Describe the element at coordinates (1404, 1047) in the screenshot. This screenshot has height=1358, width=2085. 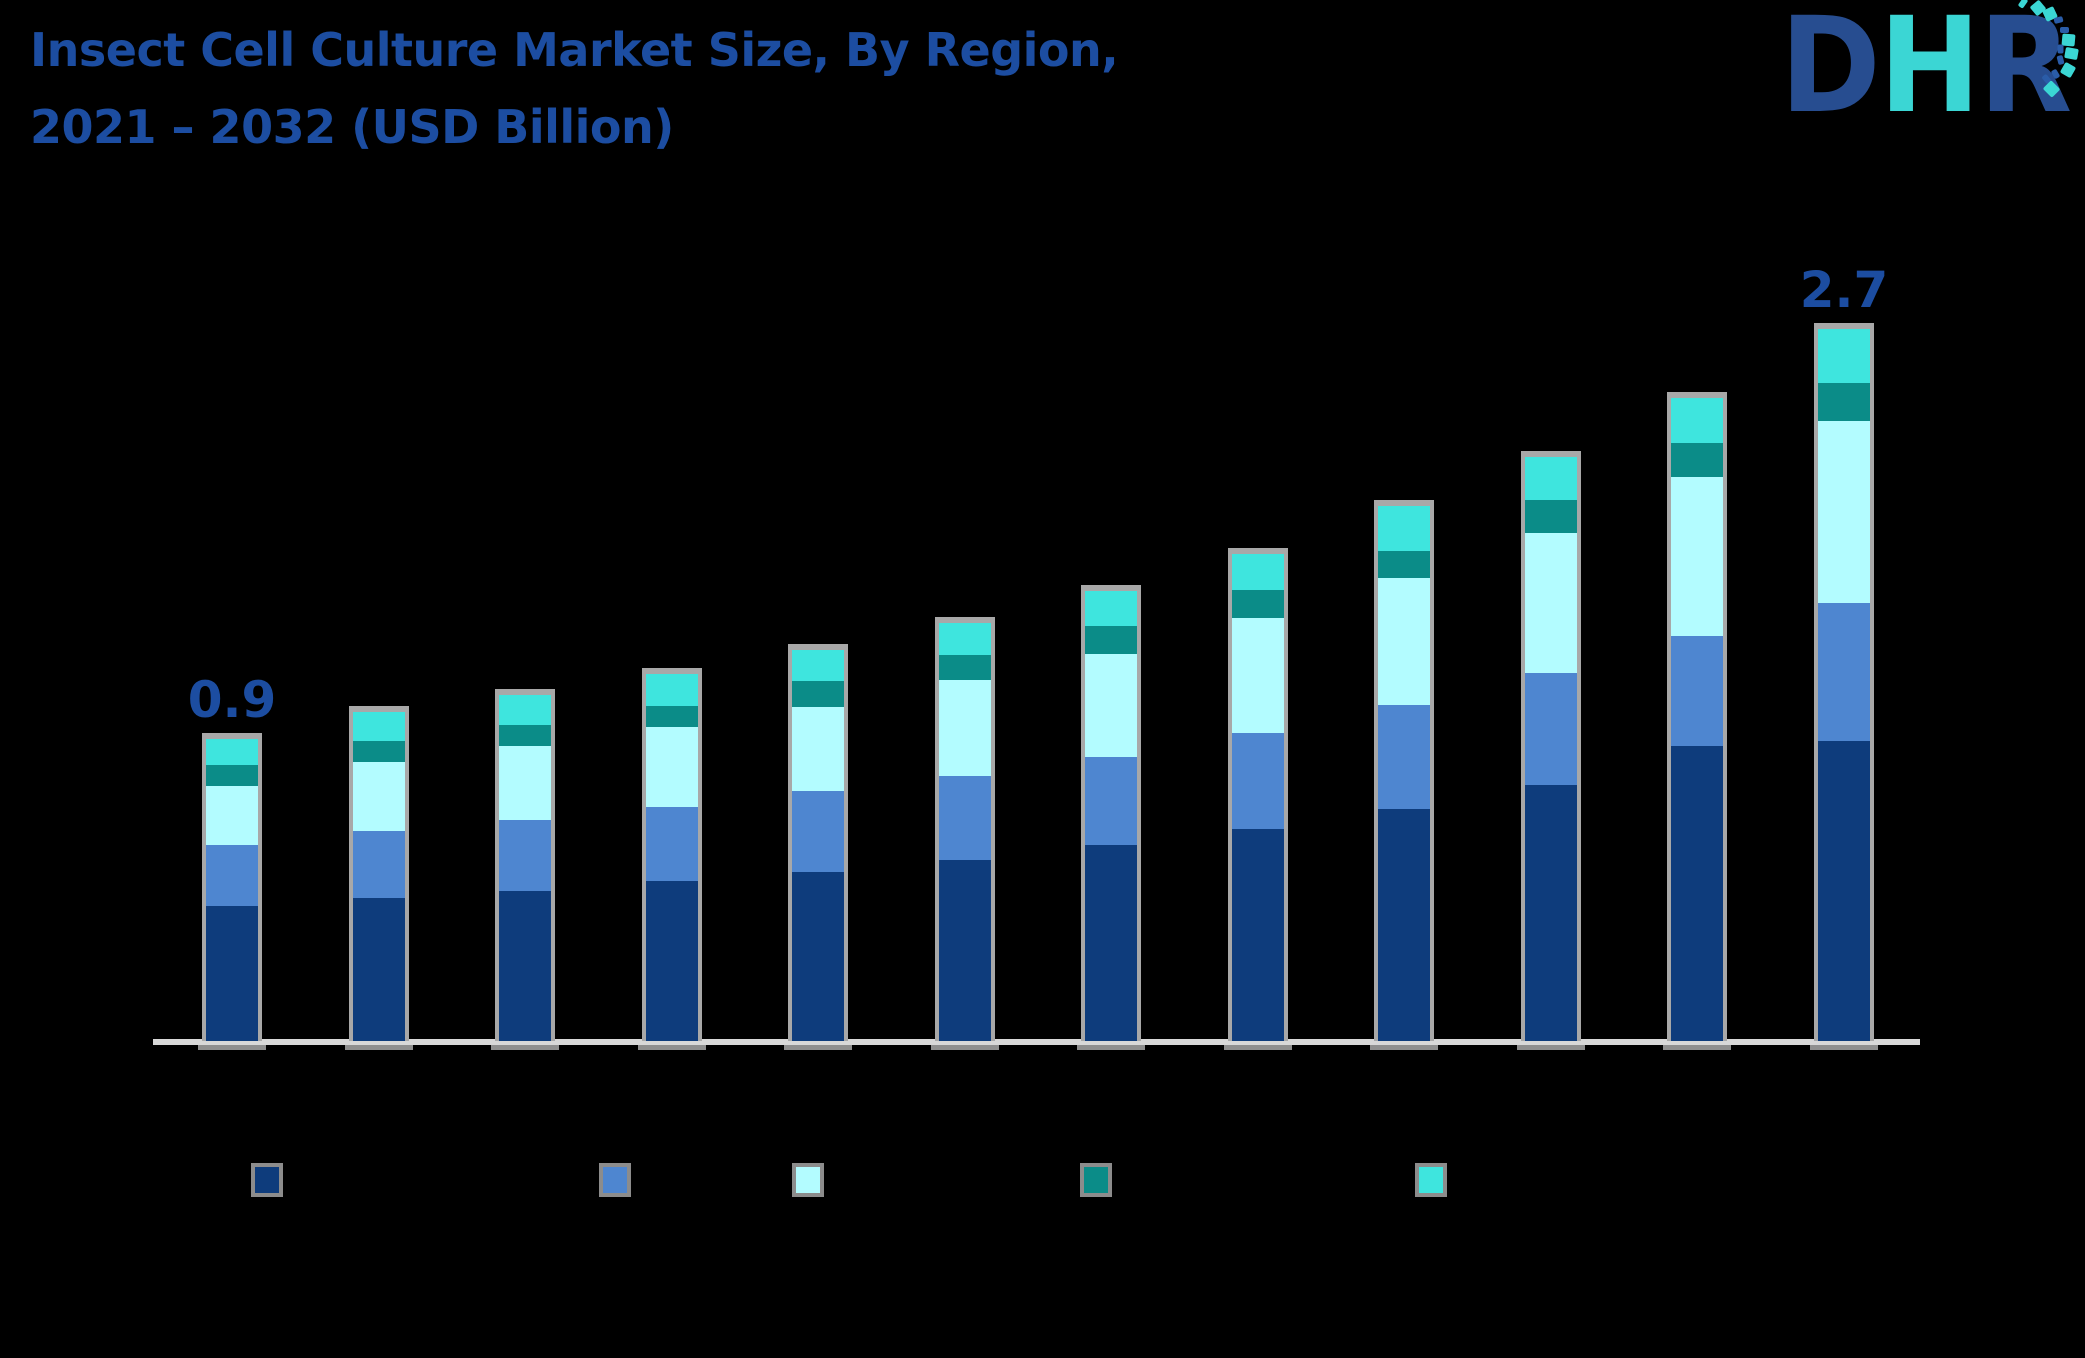
I see `axis-tick-2029` at that location.